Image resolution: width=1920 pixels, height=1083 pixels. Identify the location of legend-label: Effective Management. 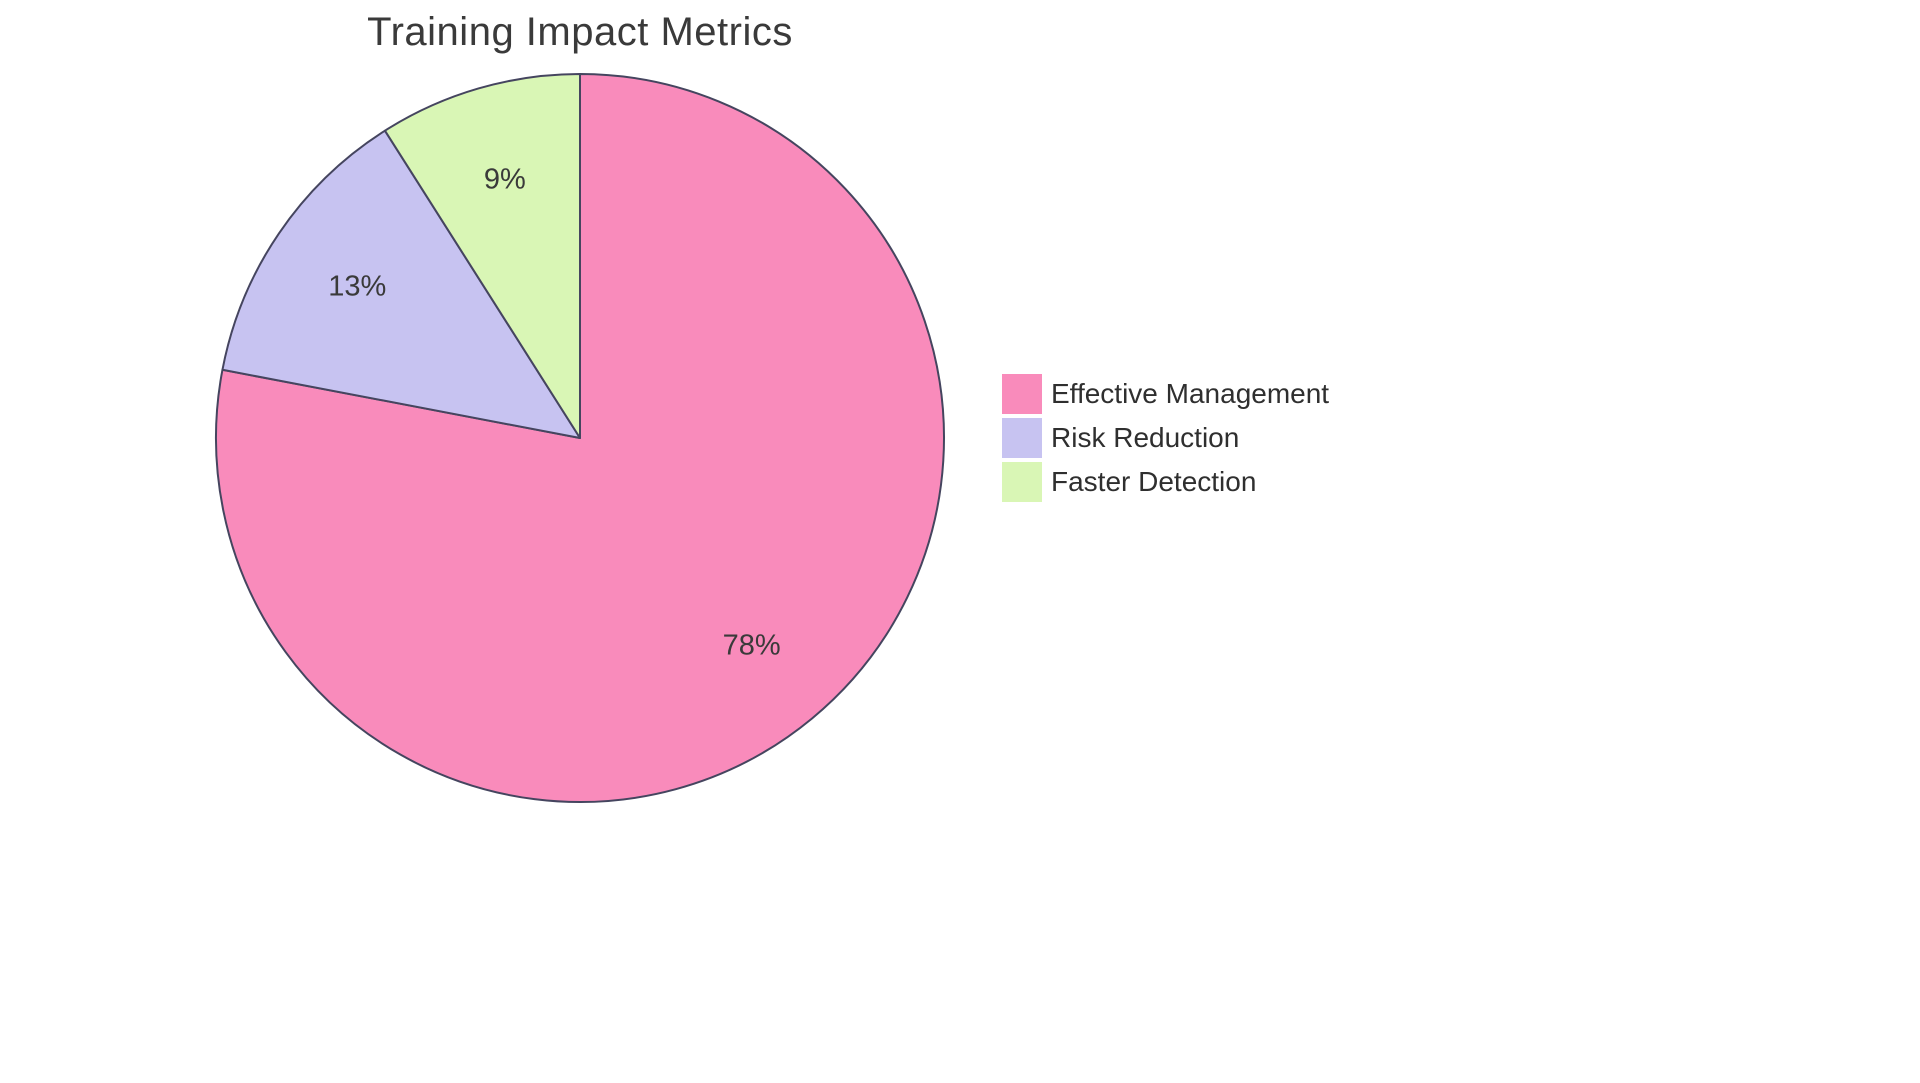
(1190, 393).